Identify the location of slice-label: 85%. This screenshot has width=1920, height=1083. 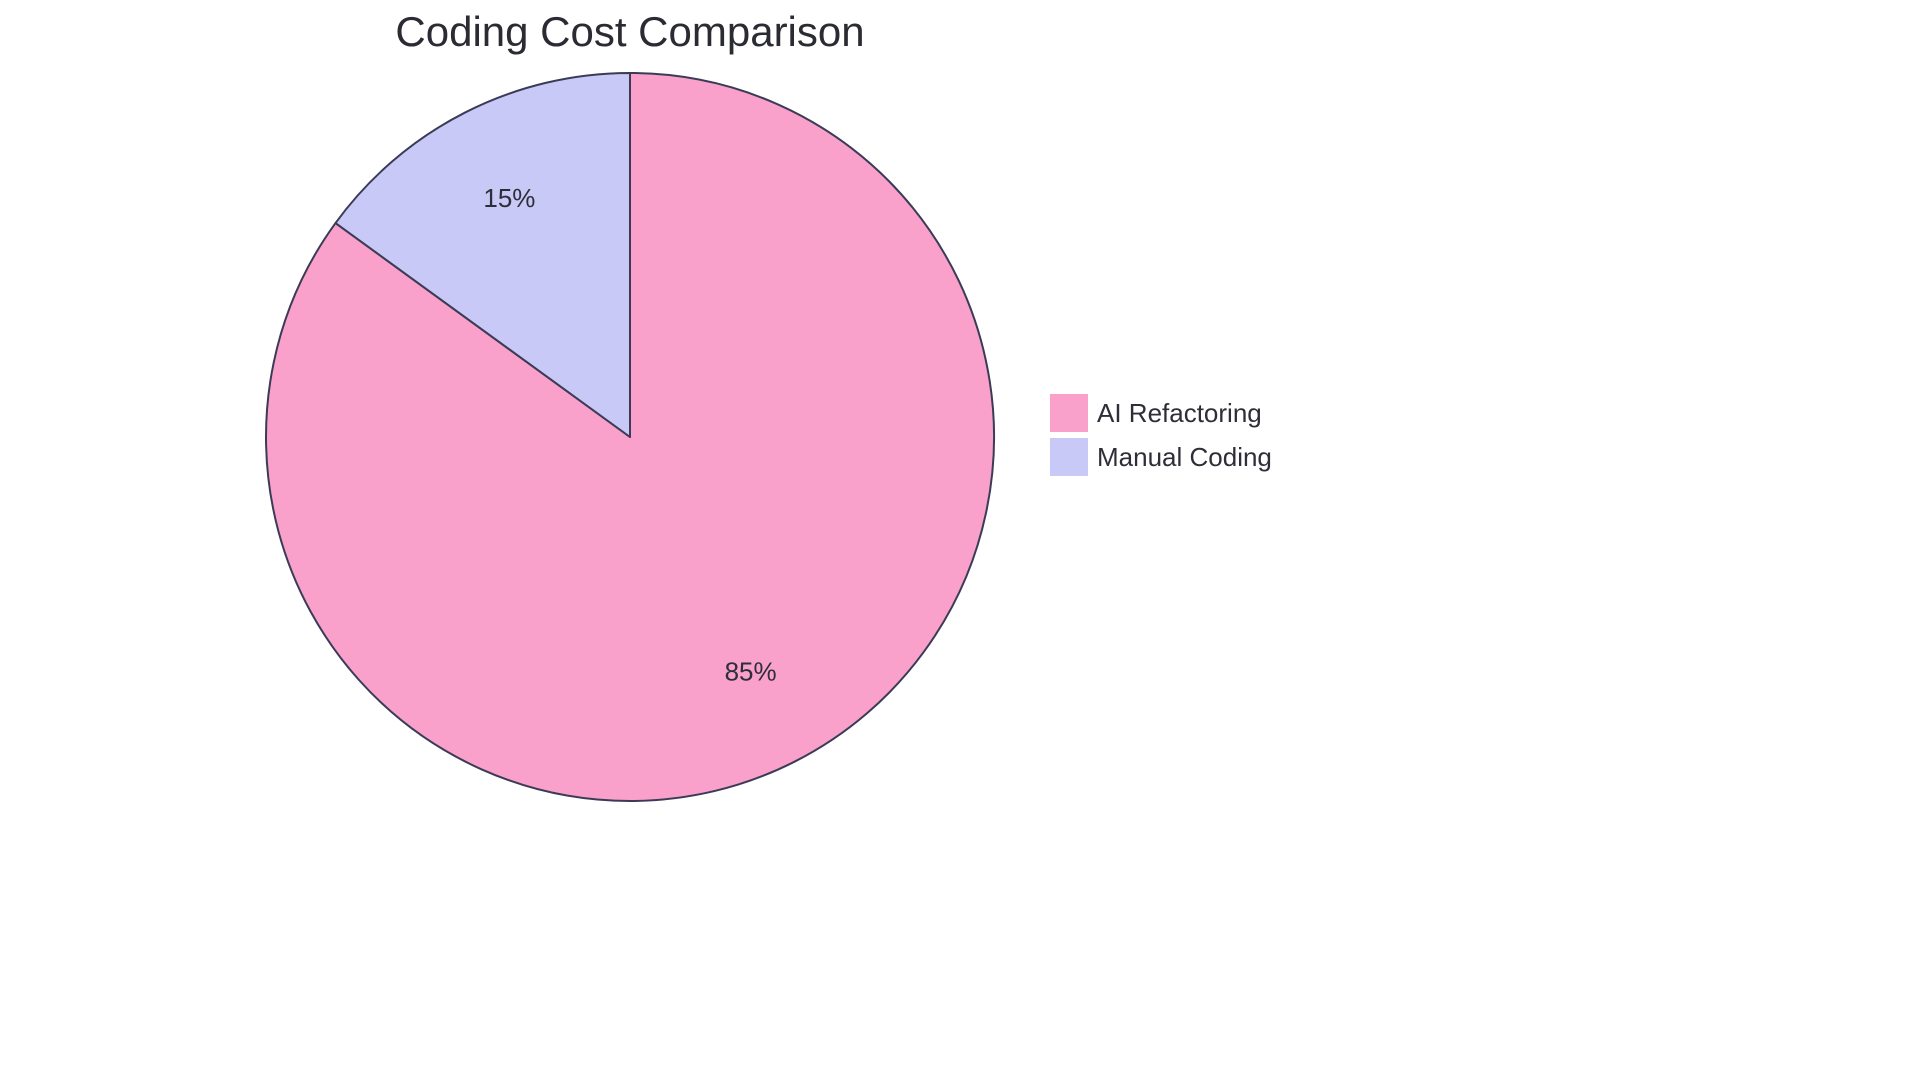
(751, 672).